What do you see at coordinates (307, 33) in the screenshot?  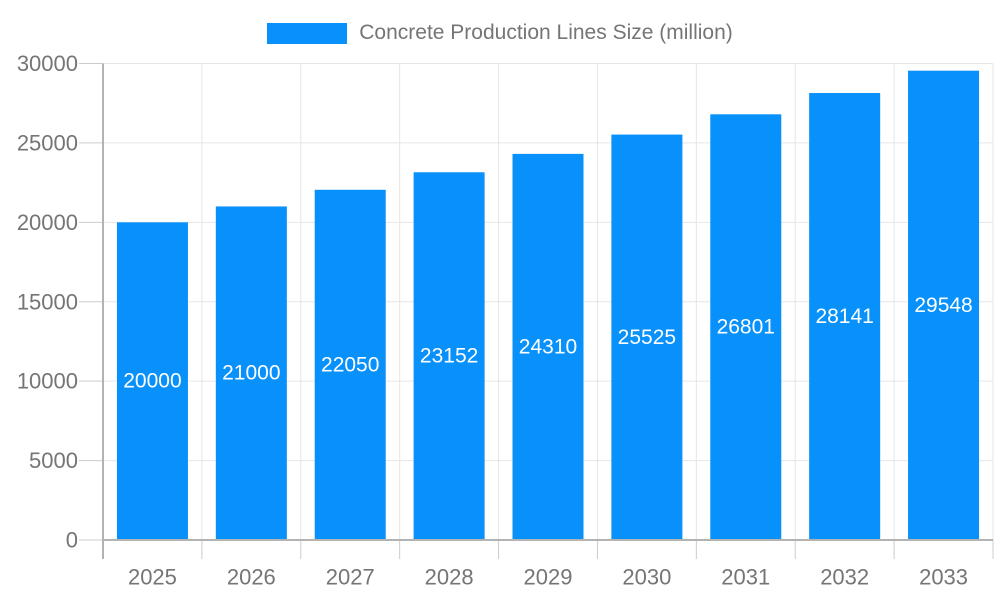 I see `legend-swatch` at bounding box center [307, 33].